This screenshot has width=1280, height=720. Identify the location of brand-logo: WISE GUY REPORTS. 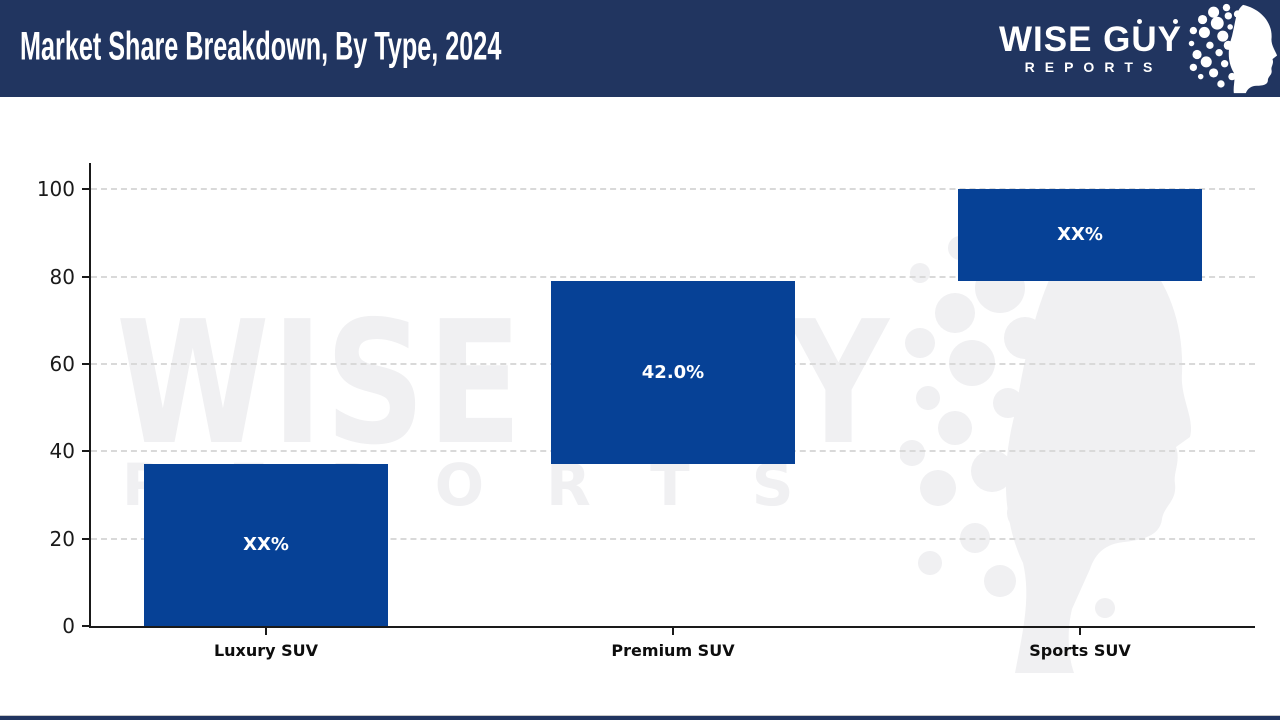
(1138, 48).